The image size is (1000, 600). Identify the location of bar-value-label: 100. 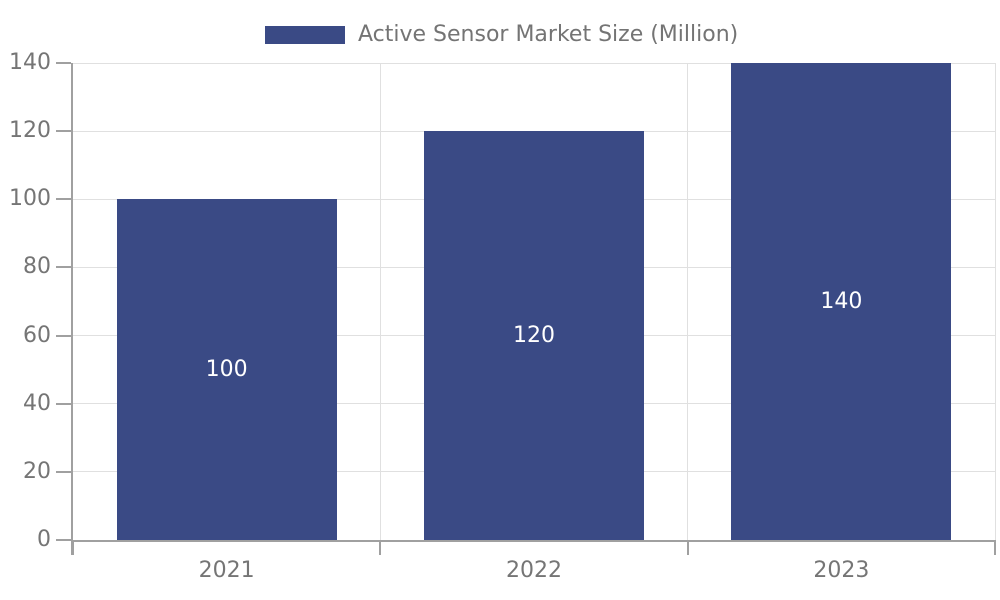
(226, 369).